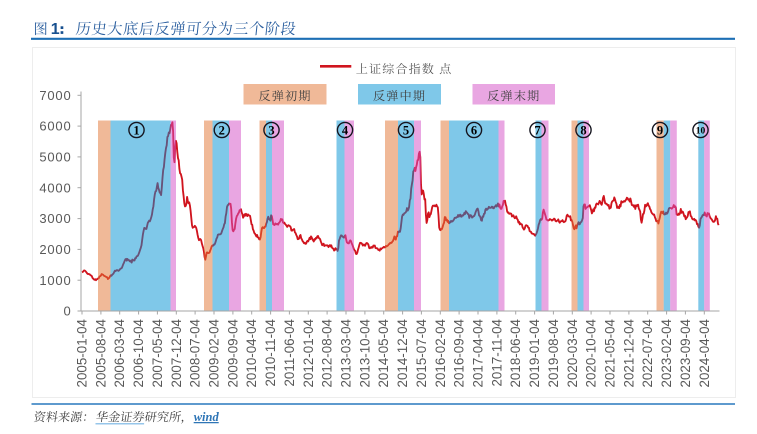 Image resolution: width=757 pixels, height=434 pixels. What do you see at coordinates (572, 352) in the screenshot?
I see `svg-text: 2020-03-04` at bounding box center [572, 352].